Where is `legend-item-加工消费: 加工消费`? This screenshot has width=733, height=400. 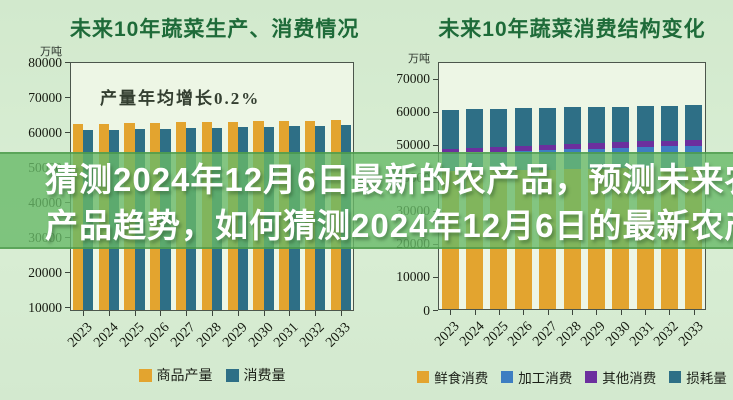
legend-item-加工消费: 加工消费 is located at coordinates (536, 377).